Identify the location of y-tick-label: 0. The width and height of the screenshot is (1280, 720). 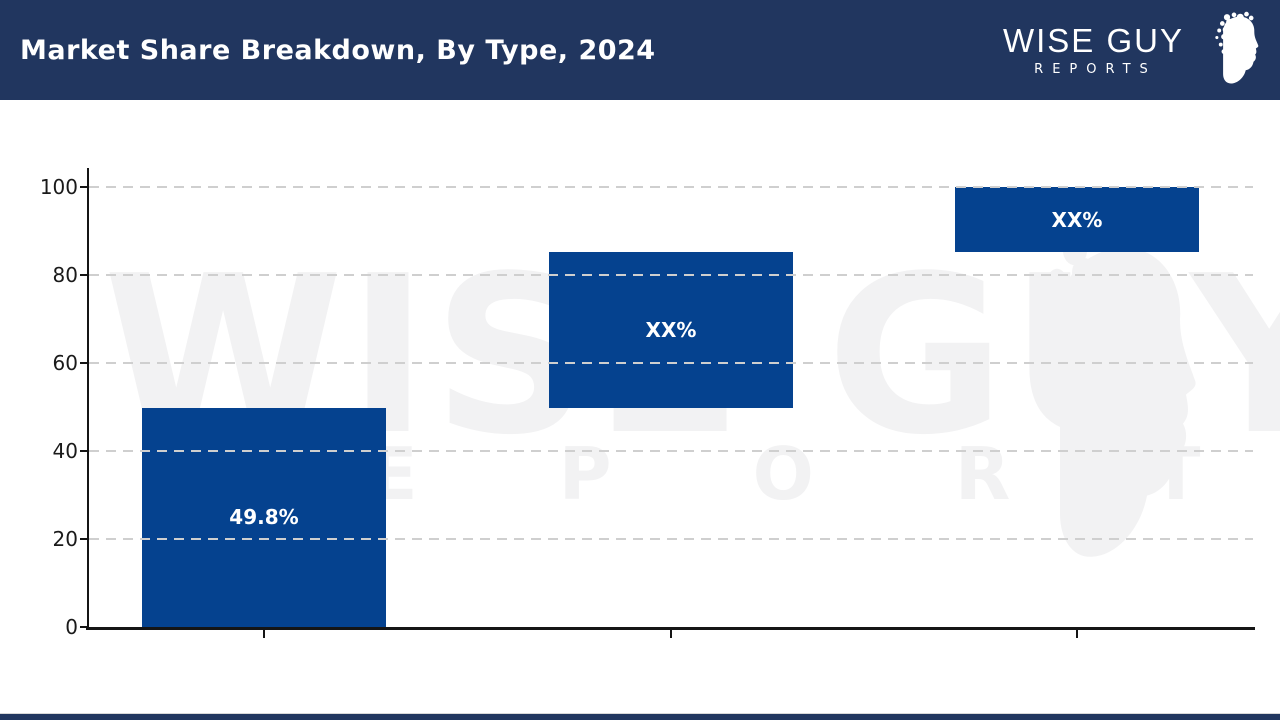
(71, 627).